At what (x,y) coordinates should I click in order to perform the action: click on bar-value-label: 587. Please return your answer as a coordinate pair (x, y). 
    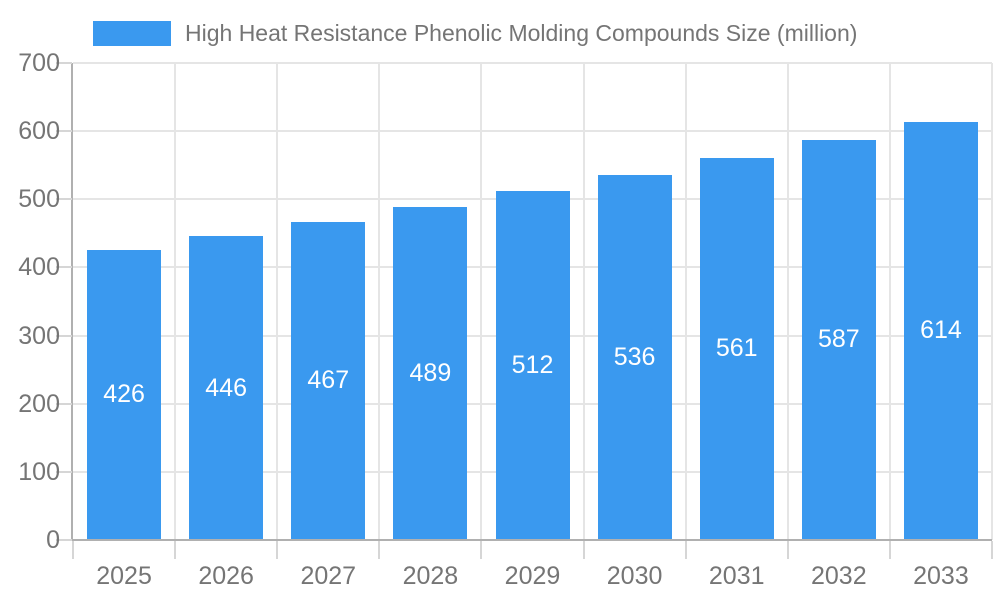
    Looking at the image, I should click on (838, 339).